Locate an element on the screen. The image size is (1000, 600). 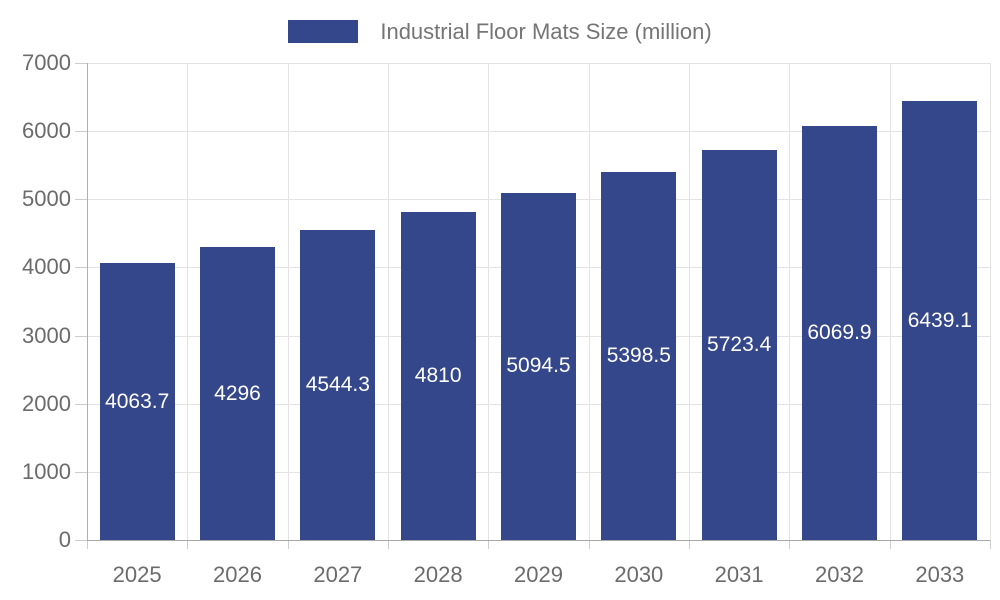
x-axis-tick-label: 2029 is located at coordinates (538, 574).